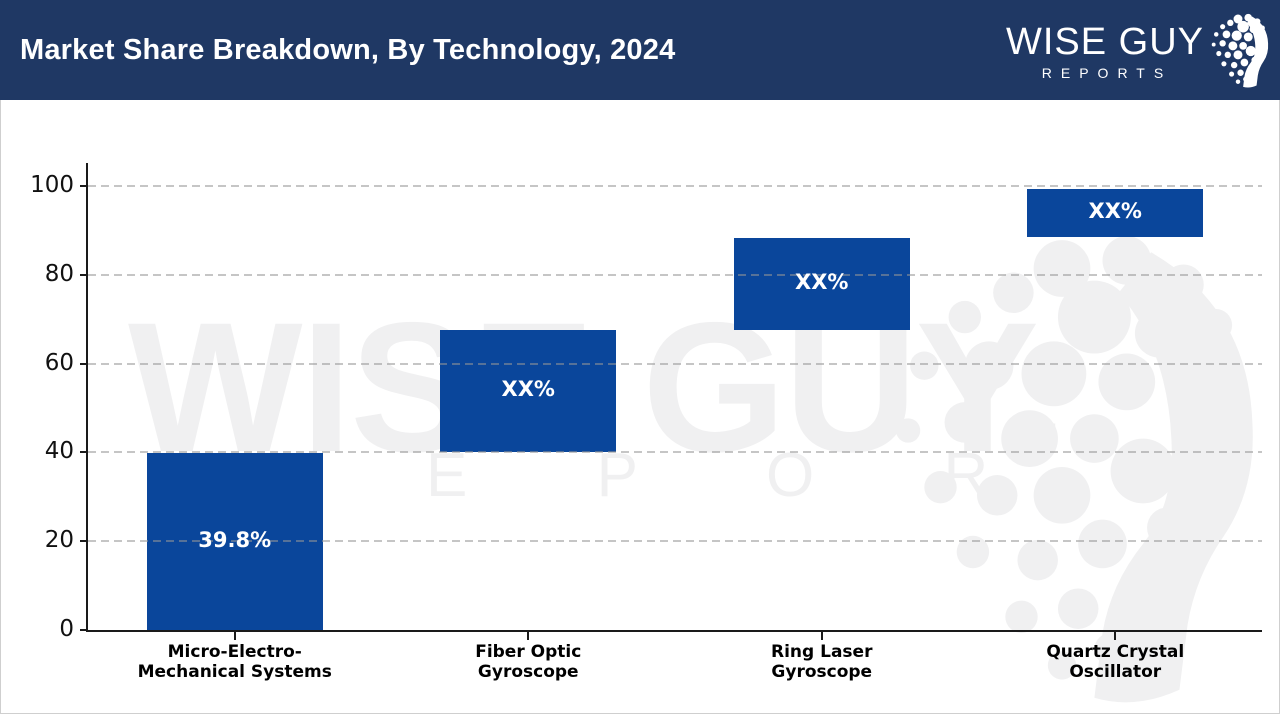  What do you see at coordinates (59, 362) in the screenshot?
I see `y-tick-label: 60` at bounding box center [59, 362].